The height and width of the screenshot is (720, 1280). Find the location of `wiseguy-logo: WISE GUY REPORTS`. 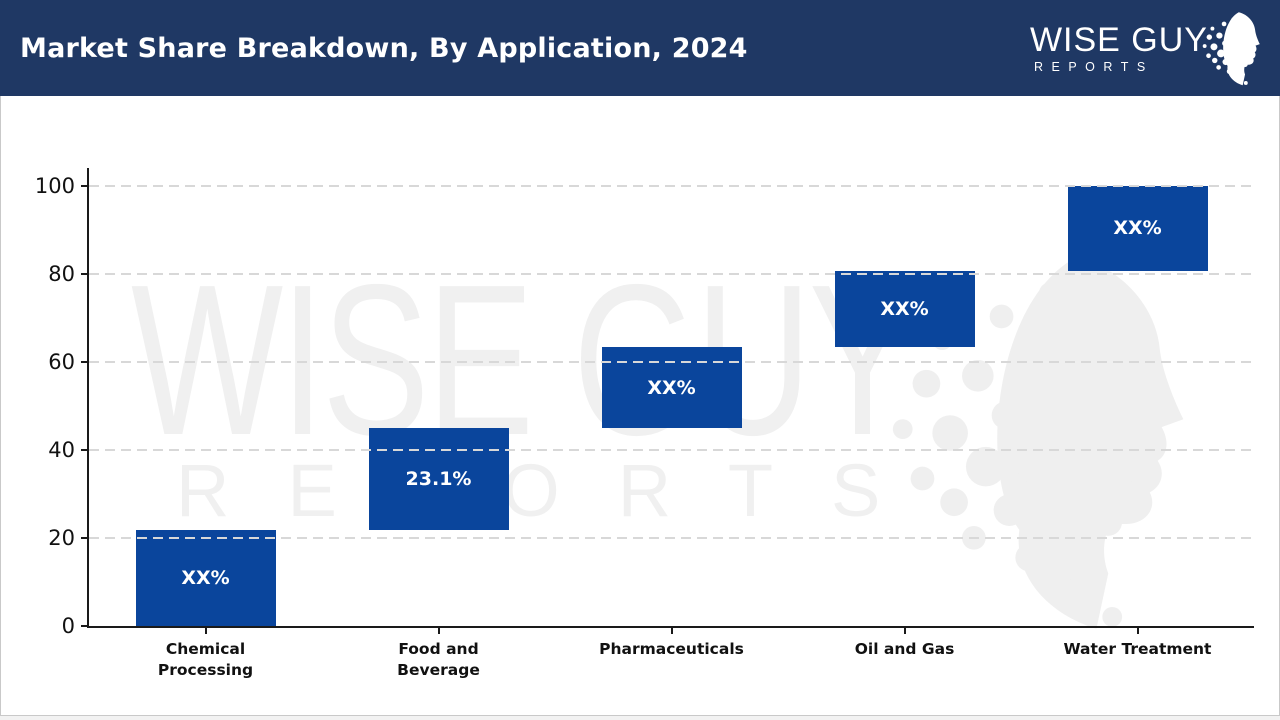

wiseguy-logo: WISE GUY REPORTS is located at coordinates (1148, 48).